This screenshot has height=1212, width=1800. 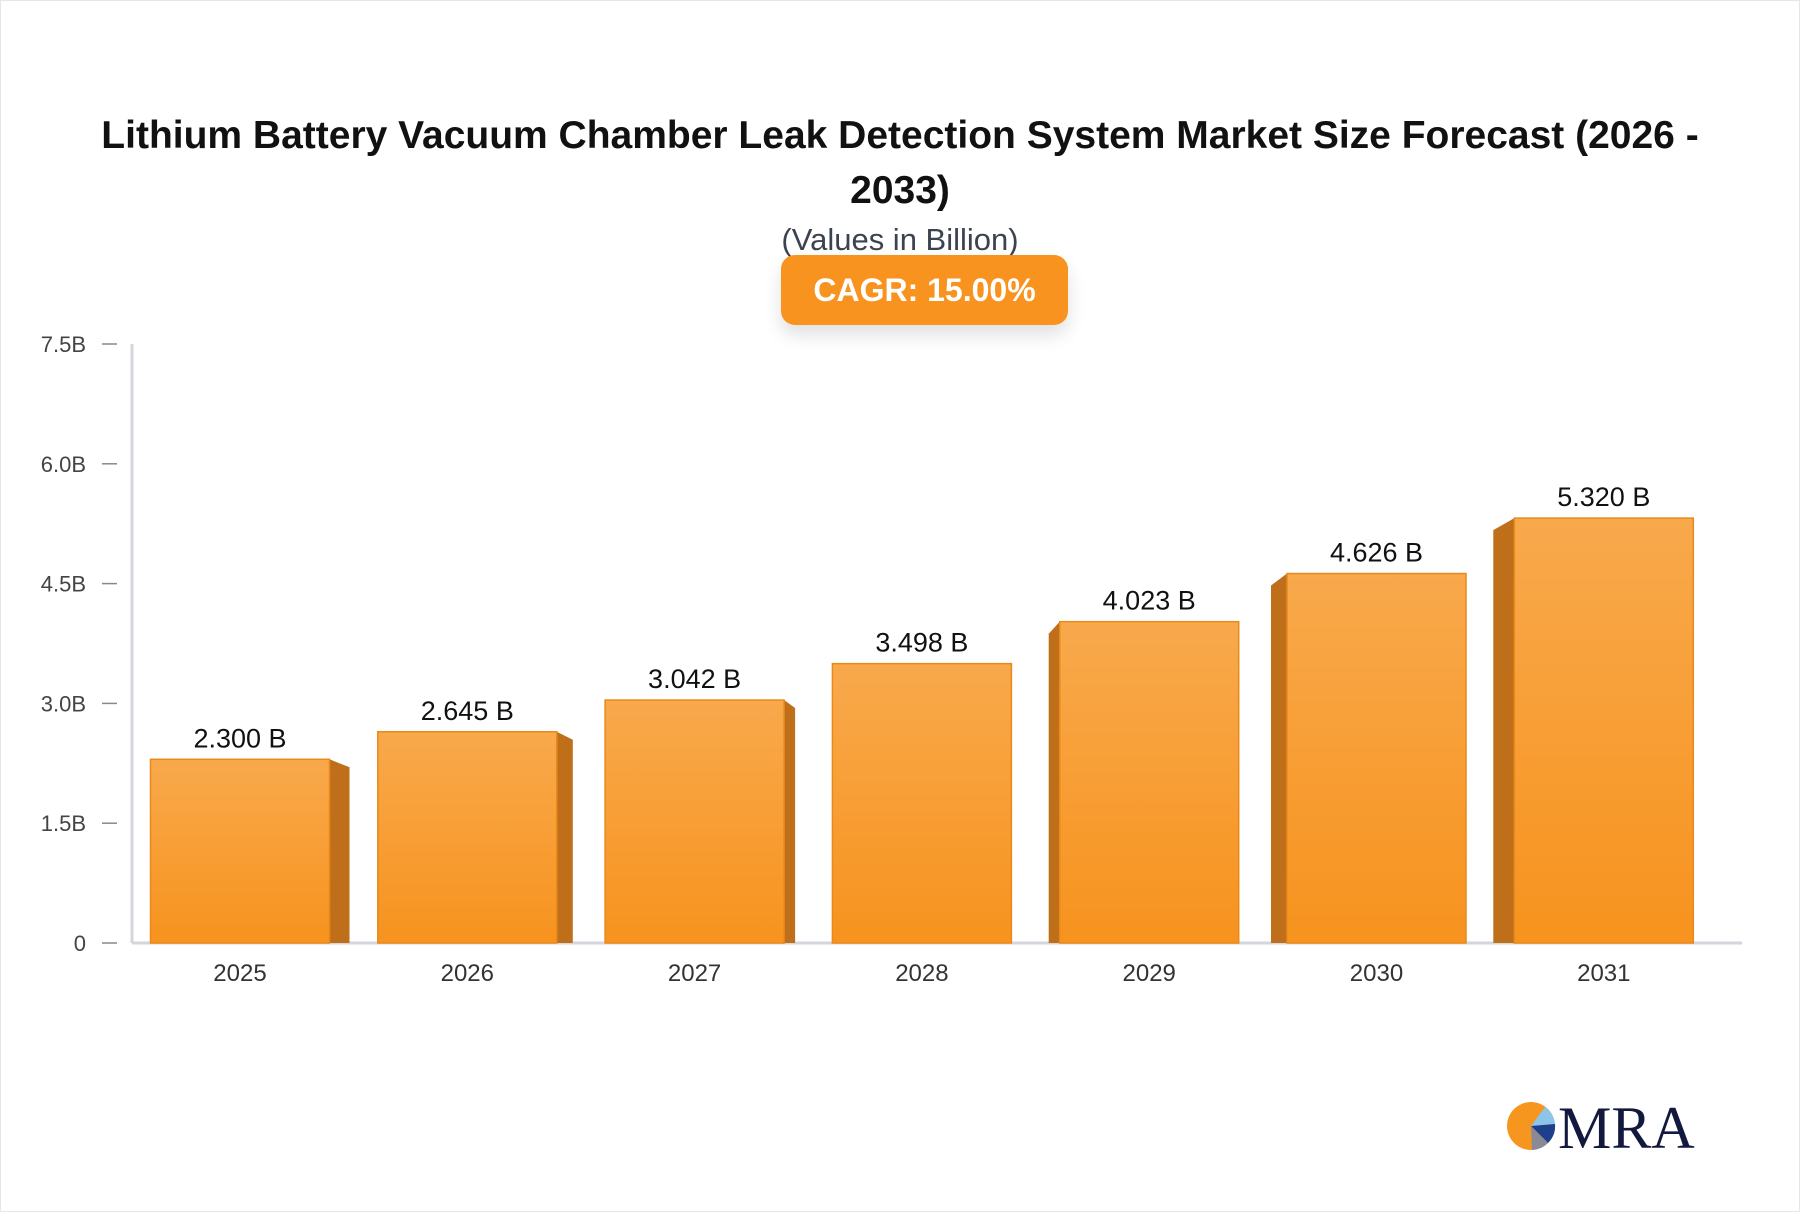 What do you see at coordinates (1376, 973) in the screenshot?
I see `x-tick-label: 2030` at bounding box center [1376, 973].